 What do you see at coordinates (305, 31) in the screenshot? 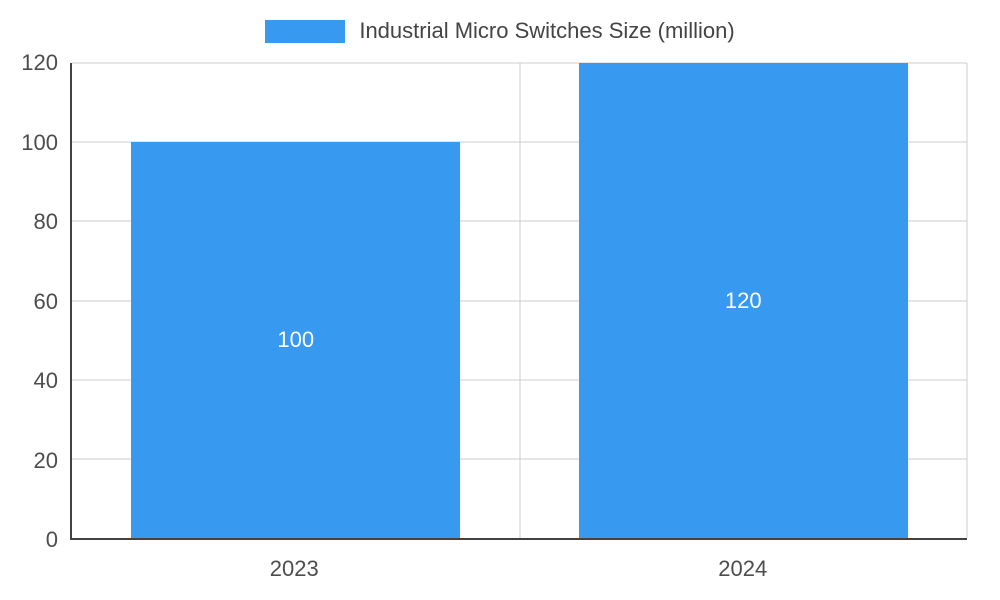
I see `legend-swatch` at bounding box center [305, 31].